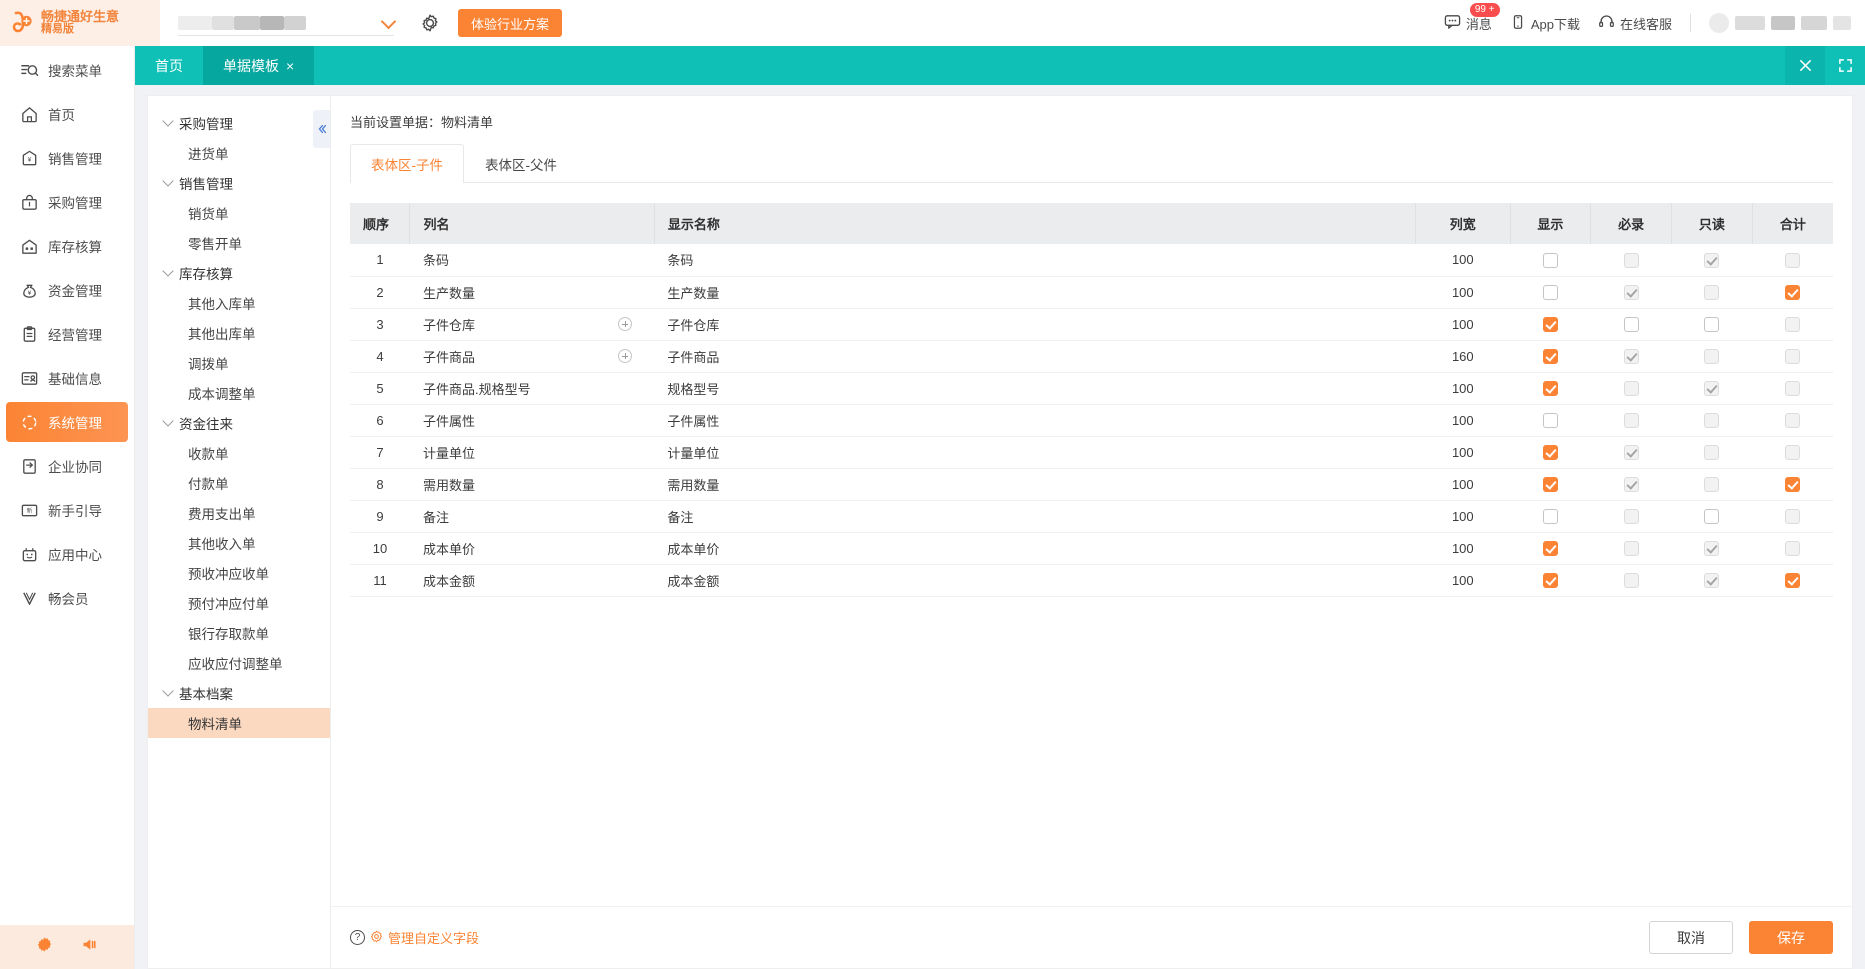 The height and width of the screenshot is (969, 1865). I want to click on save-button: 保存, so click(1791, 937).